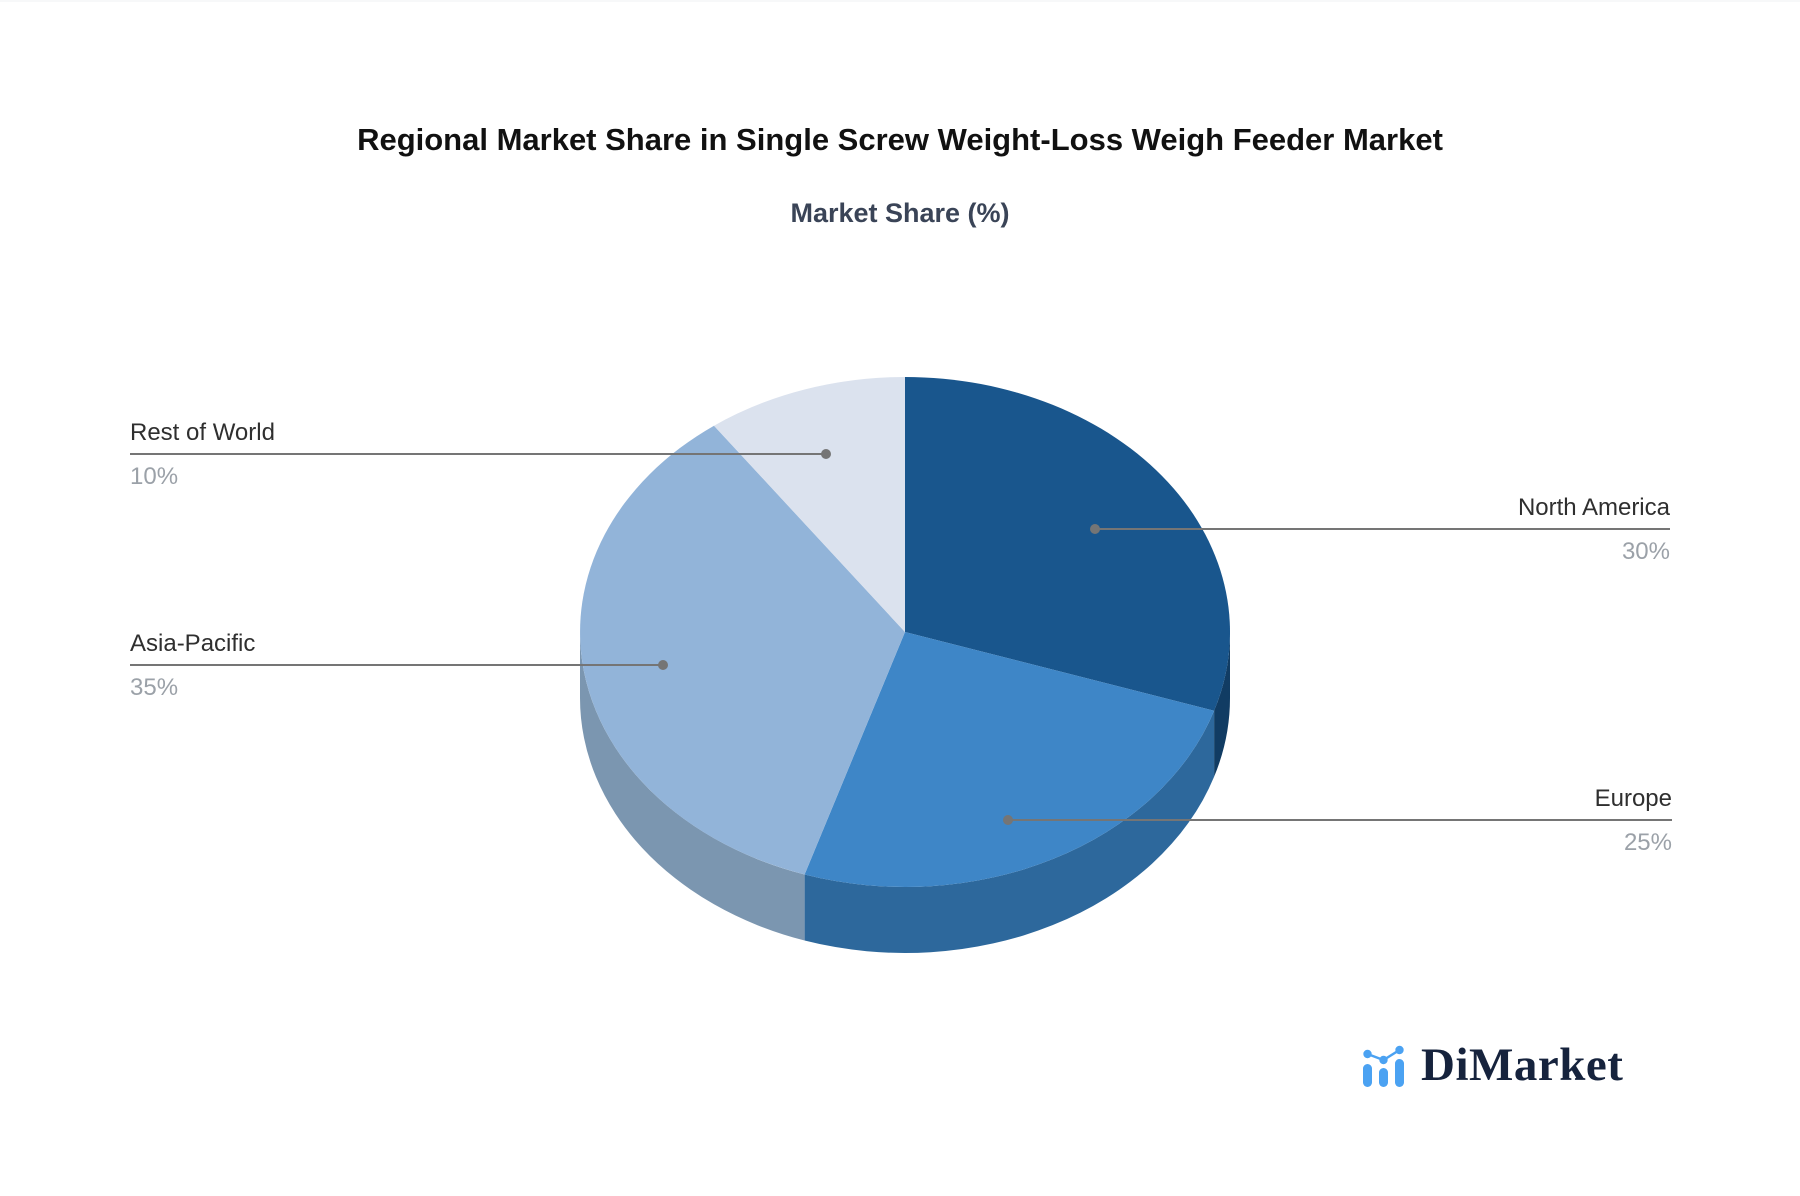  Describe the element at coordinates (692, 786) in the screenshot. I see `pie-slice-side-asia-pacific` at that location.